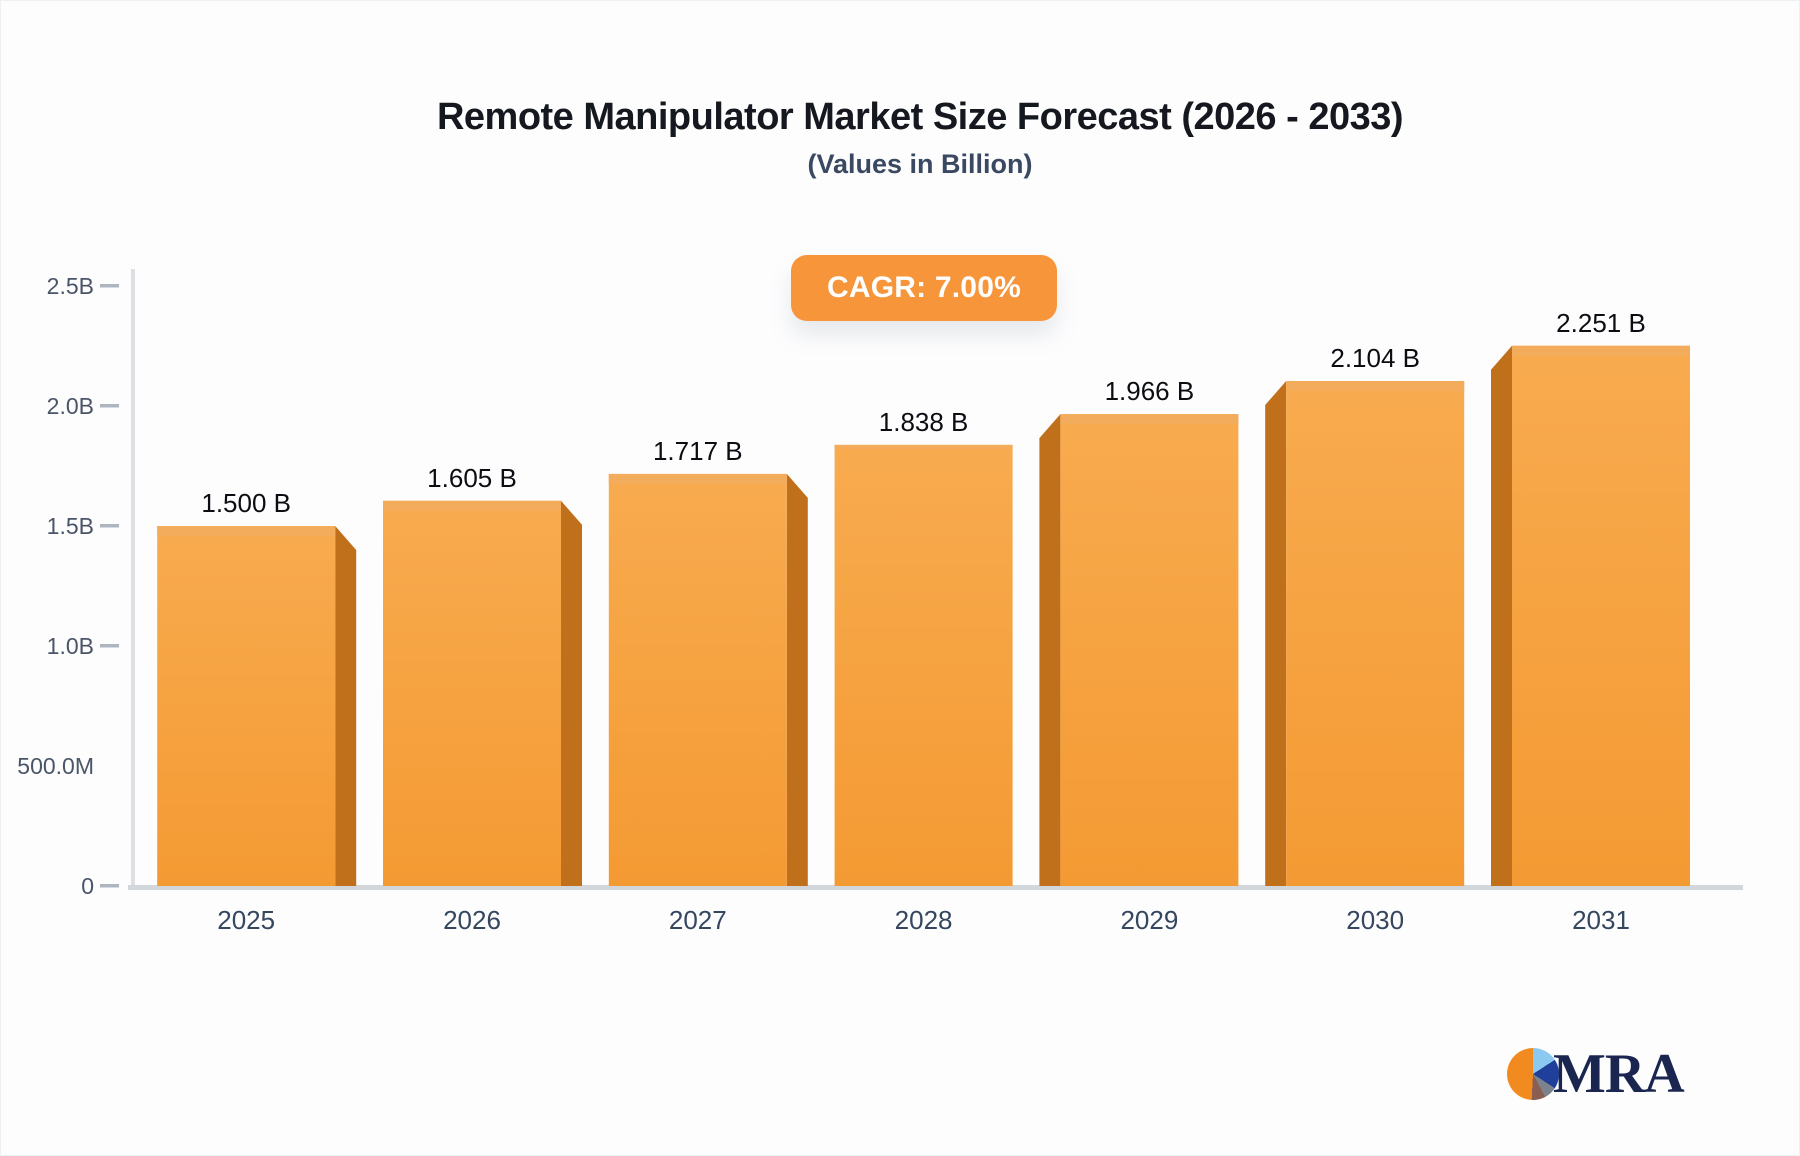 The image size is (1800, 1156). I want to click on x-axis-baseline, so click(935, 887).